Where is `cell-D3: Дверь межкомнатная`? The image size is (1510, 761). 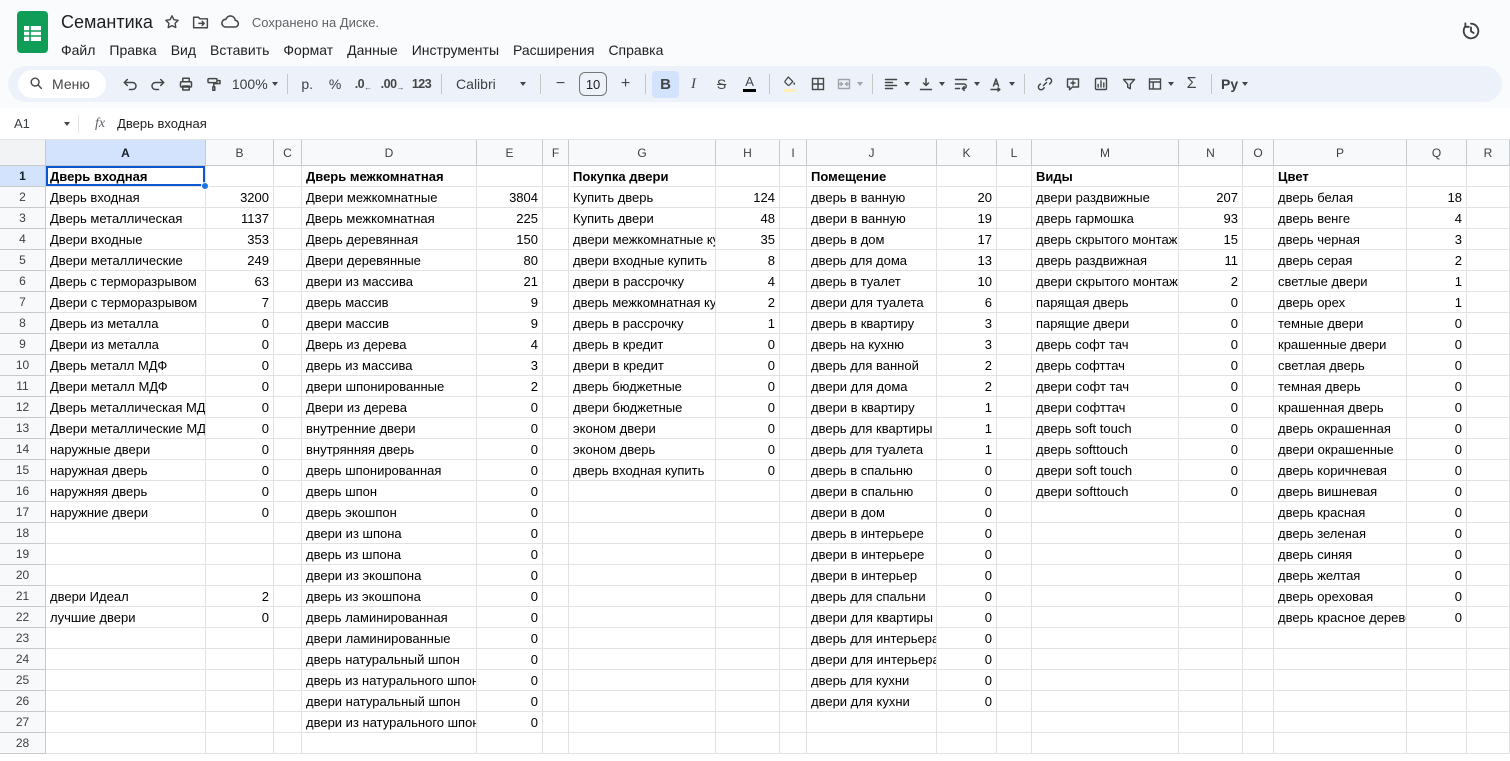 cell-D3: Дверь межкомнатная is located at coordinates (389, 218).